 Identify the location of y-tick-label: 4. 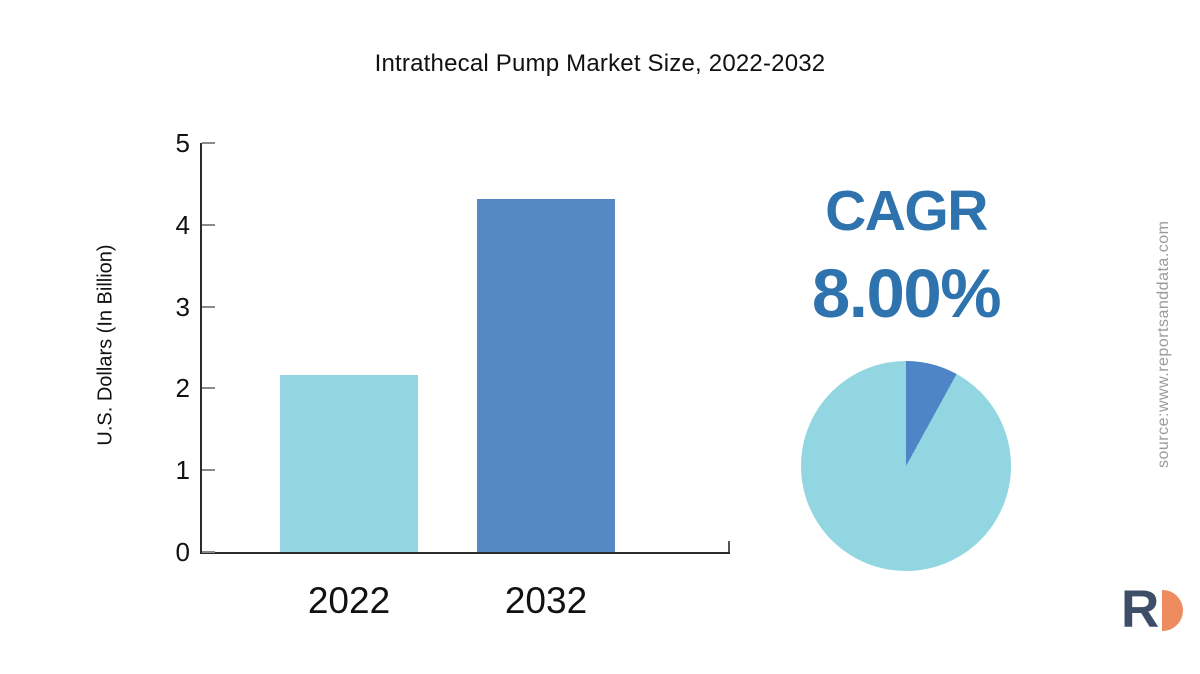
(182, 224).